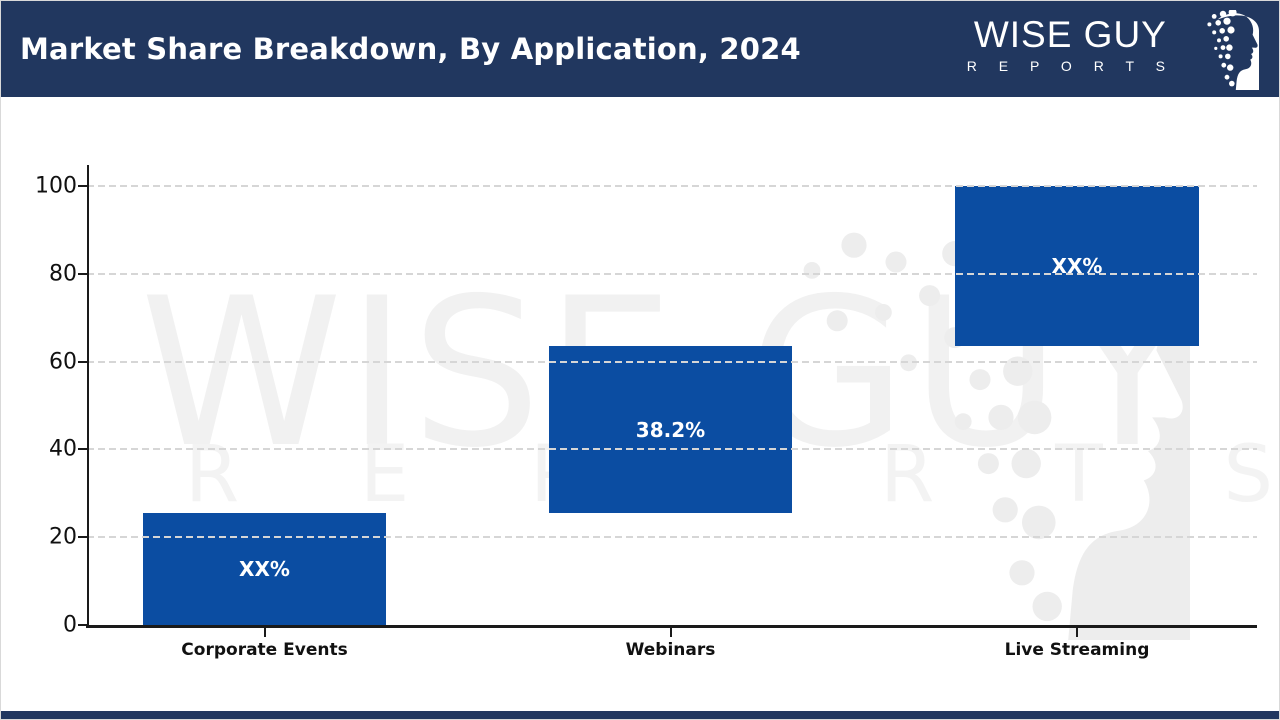 The width and height of the screenshot is (1280, 720). What do you see at coordinates (670, 650) in the screenshot?
I see `x-category-label: Webinars` at bounding box center [670, 650].